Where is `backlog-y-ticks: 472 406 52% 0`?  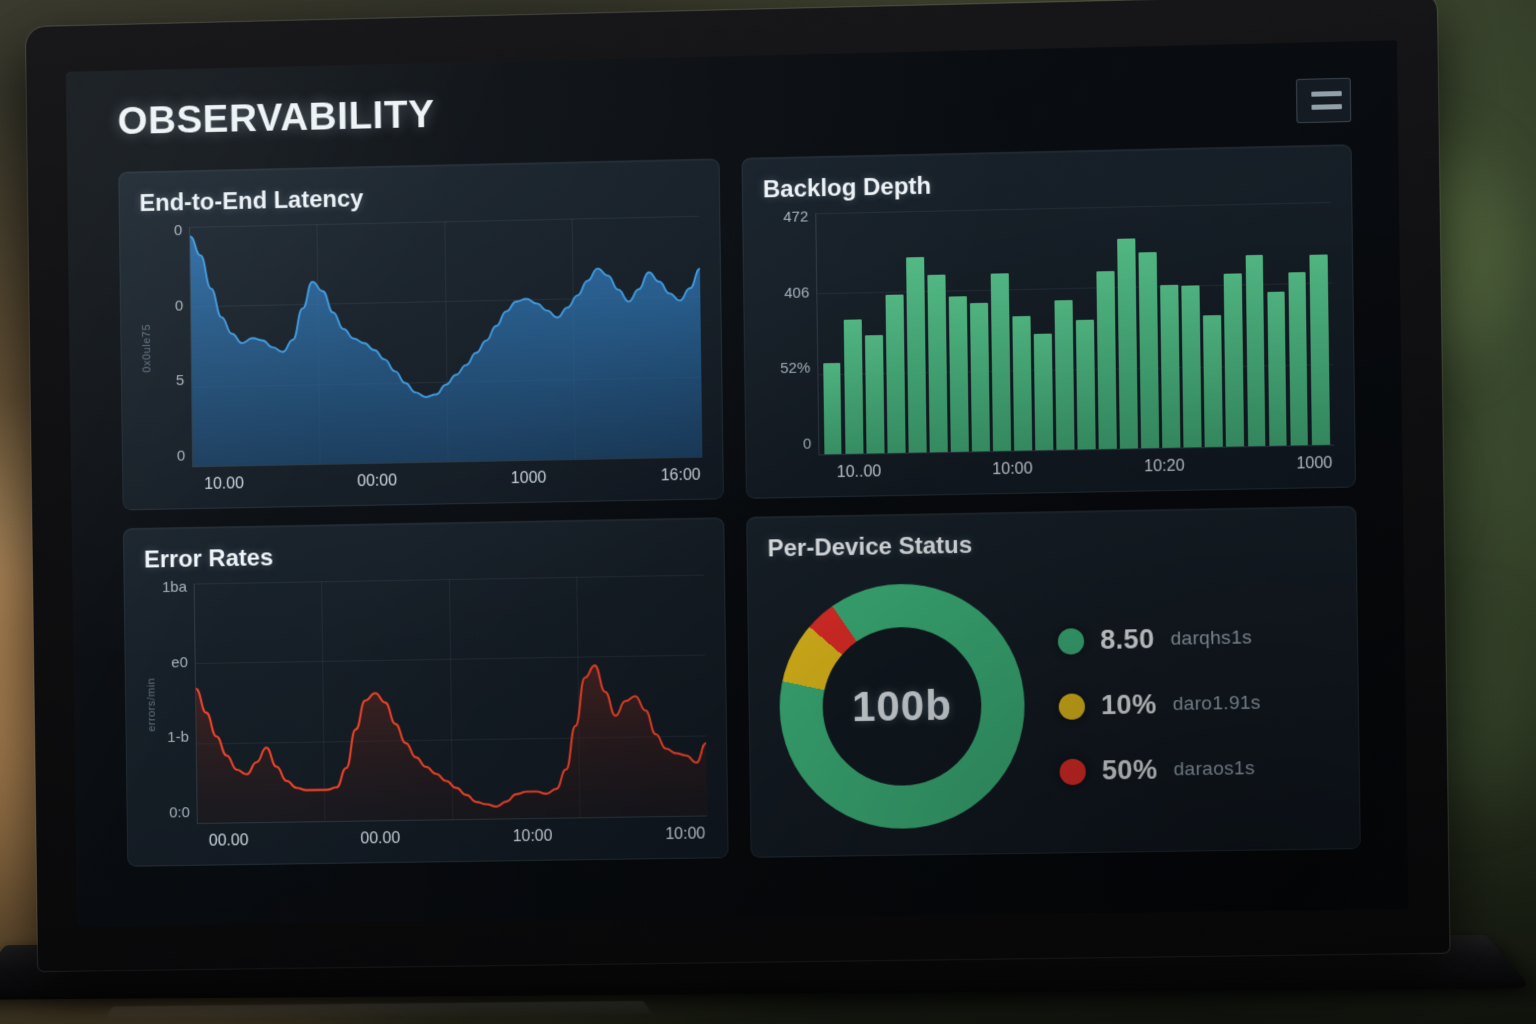 backlog-y-ticks: 472 406 52% 0 is located at coordinates (790, 332).